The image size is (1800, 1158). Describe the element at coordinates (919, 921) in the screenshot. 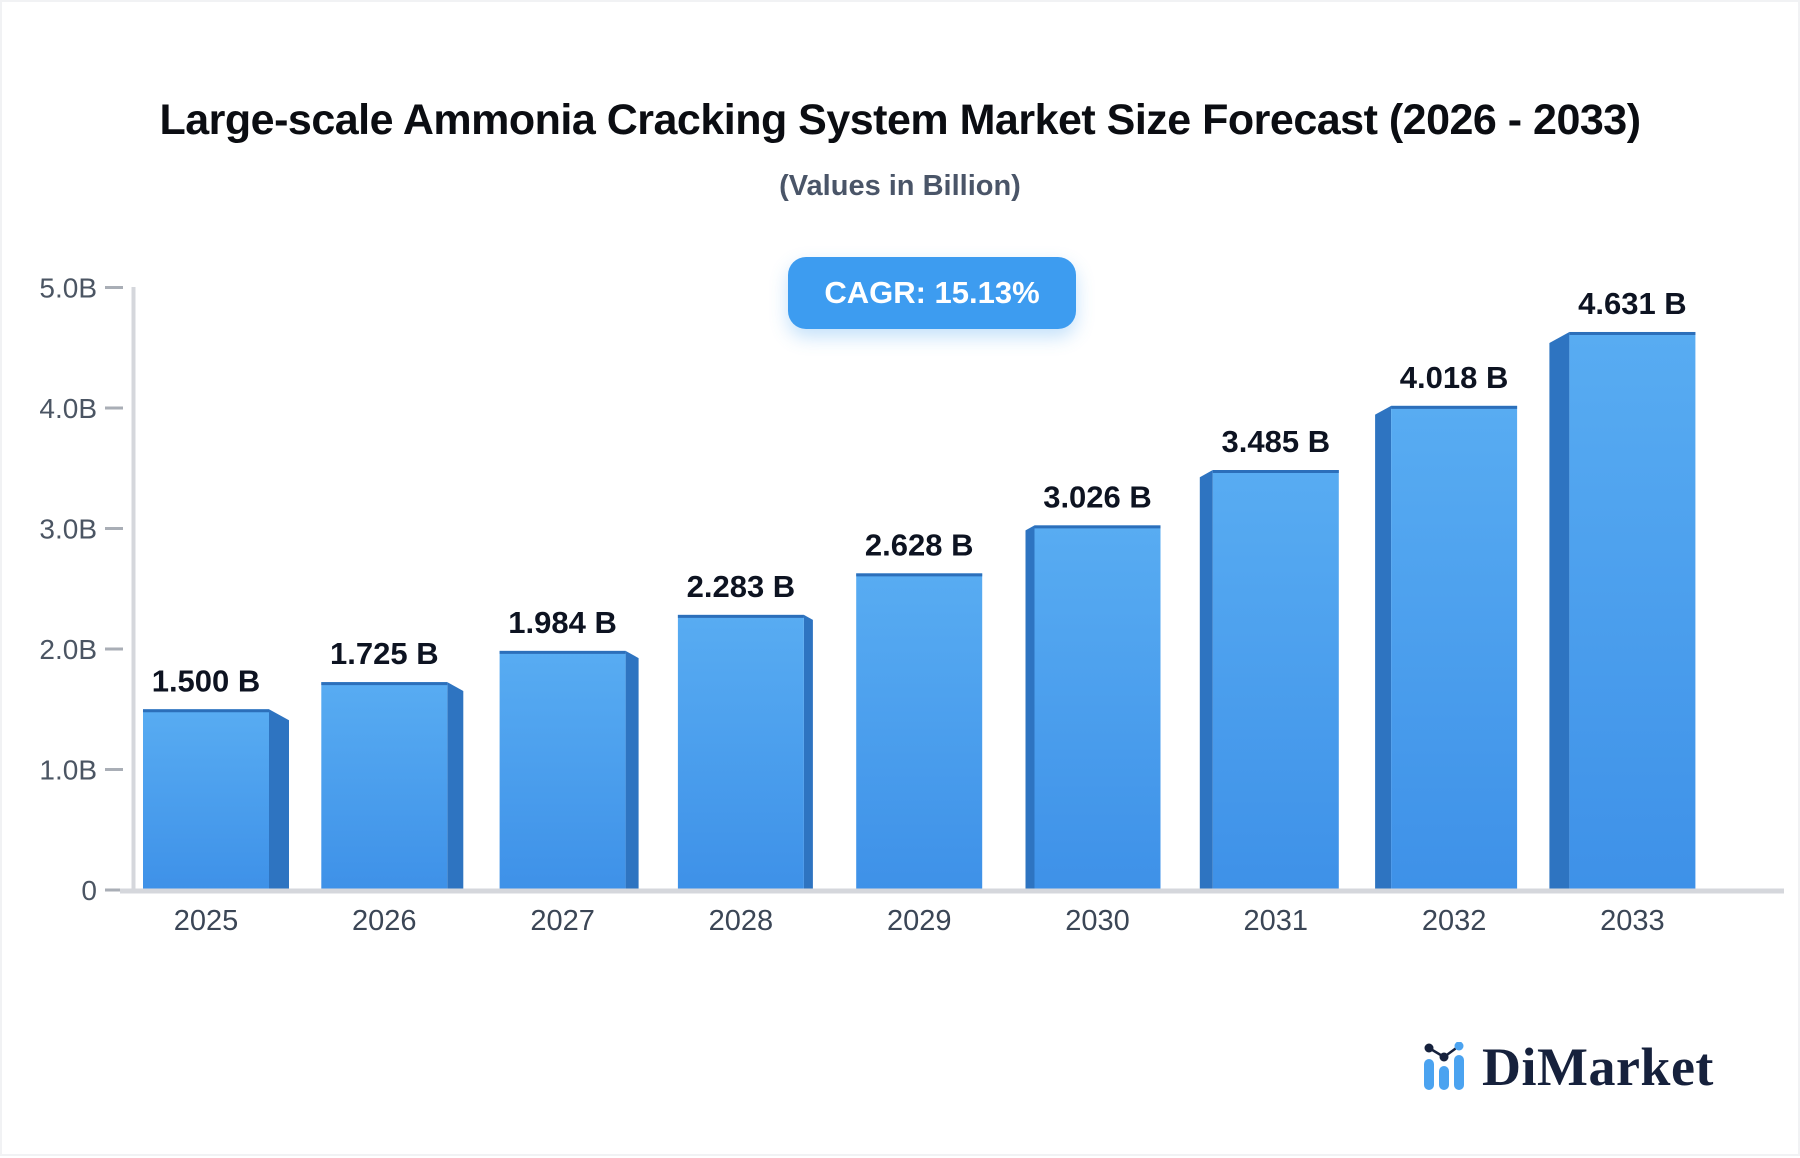

I see `x-axis-label: 2029` at that location.